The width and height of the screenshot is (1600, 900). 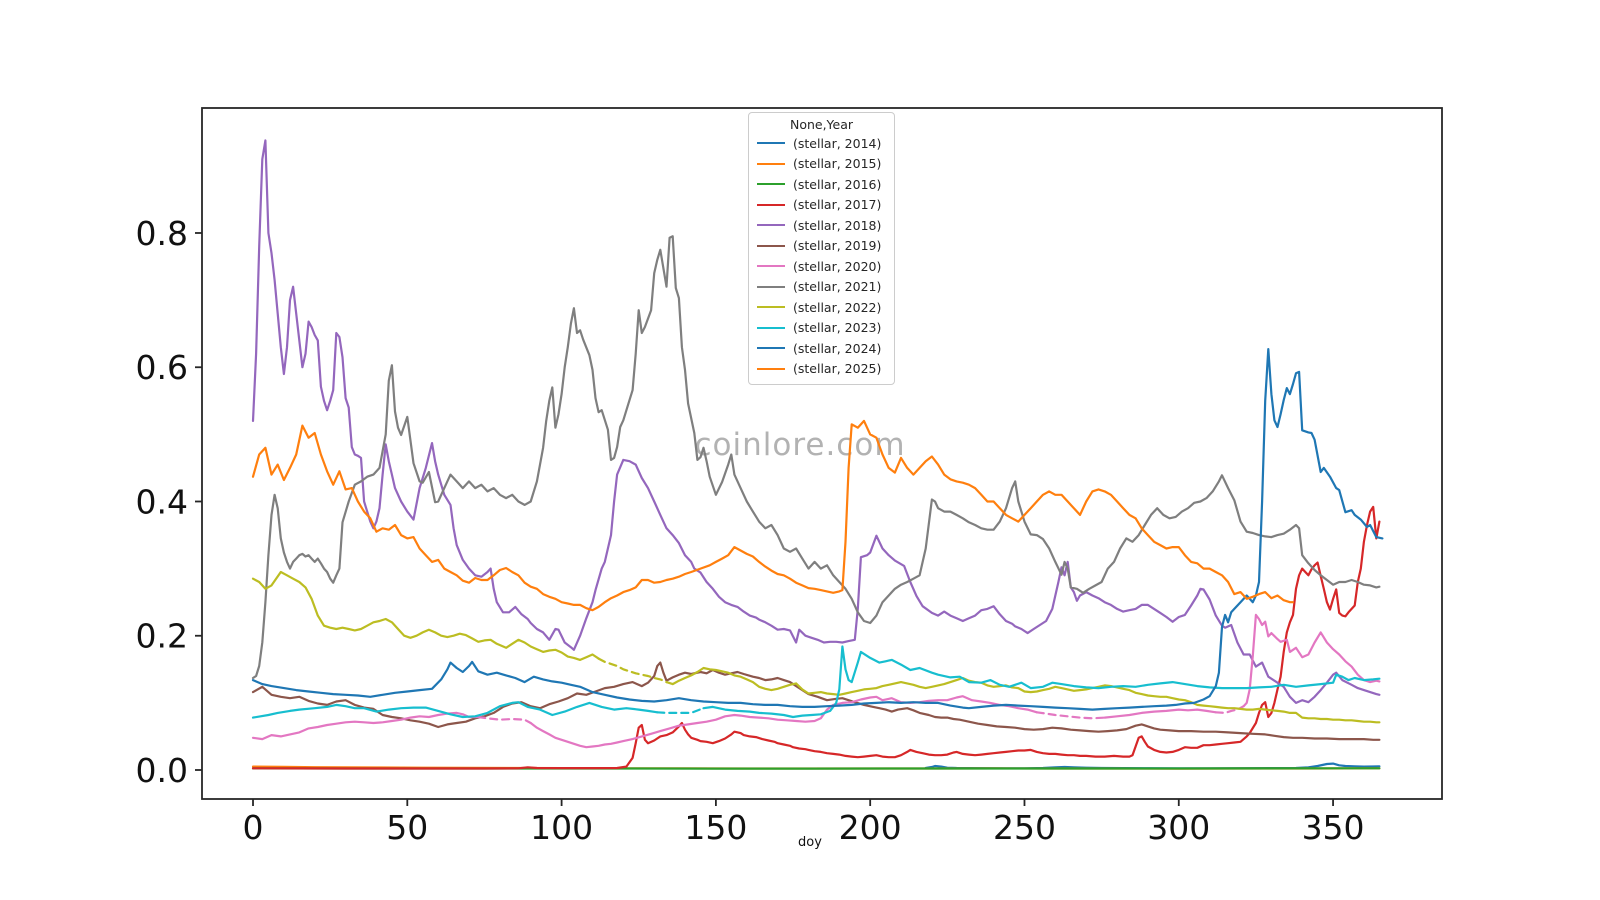 What do you see at coordinates (162, 233) in the screenshot?
I see `y-tick-label: 0.8` at bounding box center [162, 233].